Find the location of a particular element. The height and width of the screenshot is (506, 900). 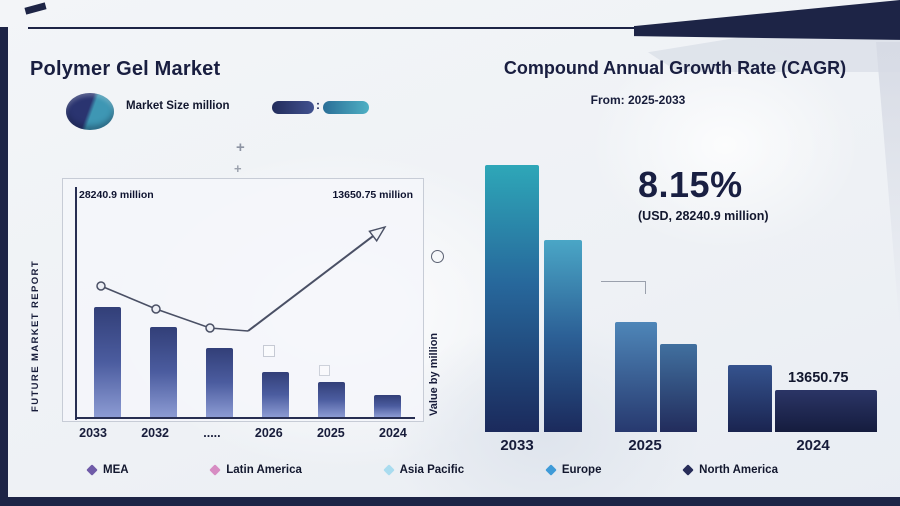

end-value-label: 13650.75 is located at coordinates (818, 378).